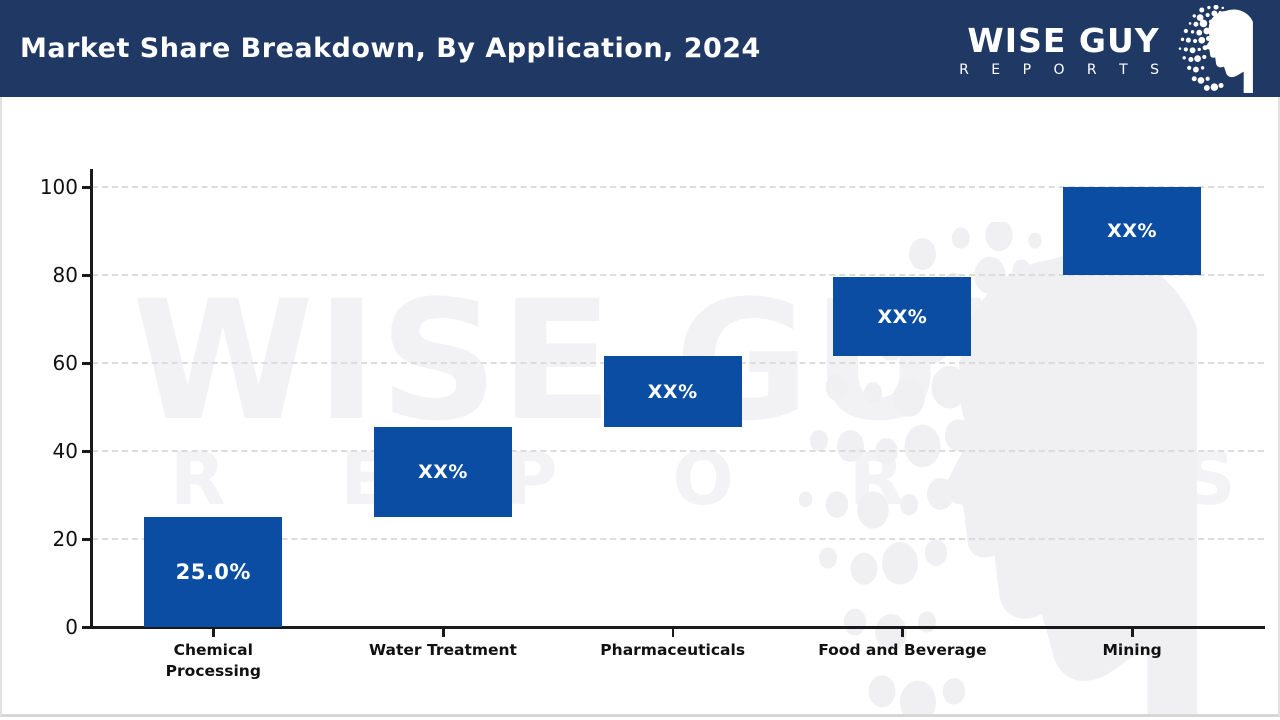 Image resolution: width=1280 pixels, height=720 pixels. Describe the element at coordinates (58, 187) in the screenshot. I see `y-tick-label-100: 100` at that location.